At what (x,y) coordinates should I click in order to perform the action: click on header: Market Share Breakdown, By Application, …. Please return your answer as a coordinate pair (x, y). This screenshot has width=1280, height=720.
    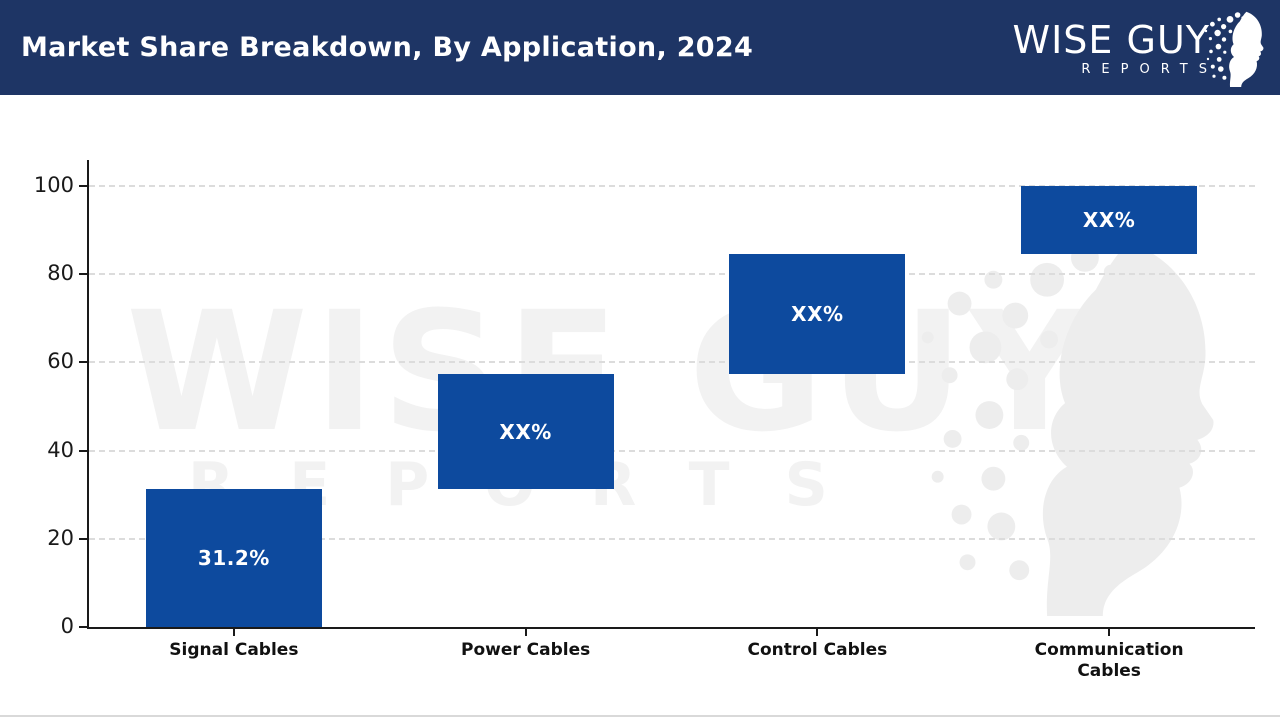
    Looking at the image, I should click on (640, 47).